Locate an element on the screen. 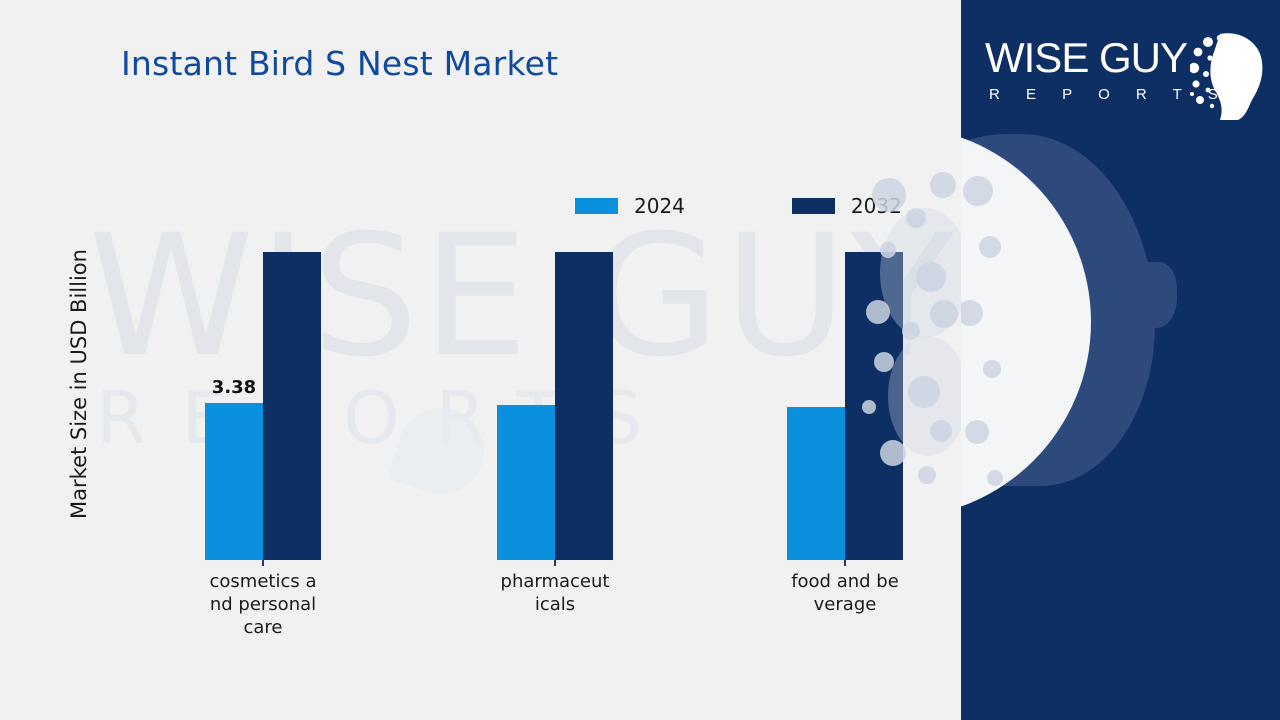 The image size is (1280, 720). legend-swatch-2024 is located at coordinates (596, 206).